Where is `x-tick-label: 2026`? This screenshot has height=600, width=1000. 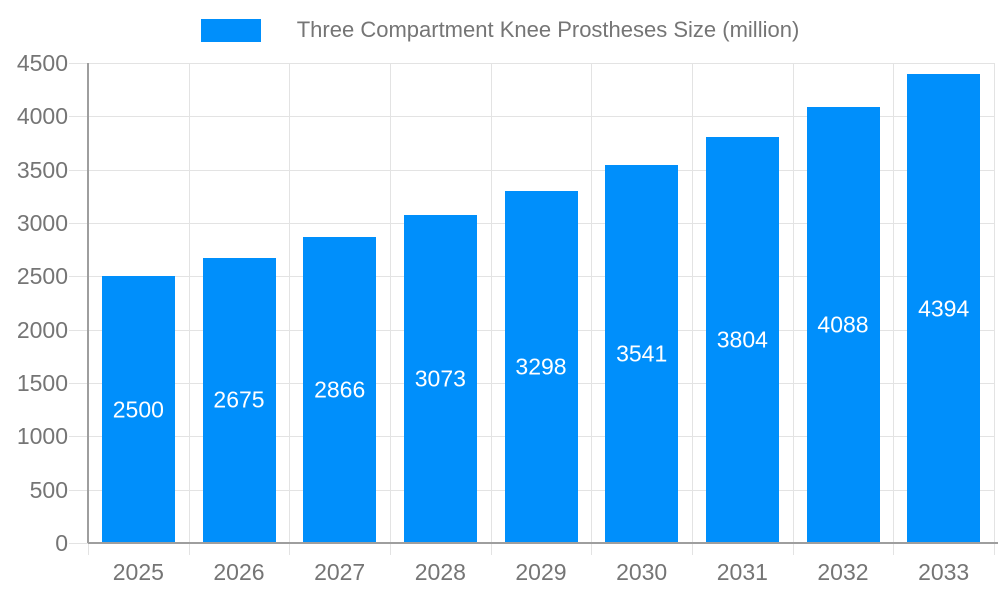 x-tick-label: 2026 is located at coordinates (239, 572).